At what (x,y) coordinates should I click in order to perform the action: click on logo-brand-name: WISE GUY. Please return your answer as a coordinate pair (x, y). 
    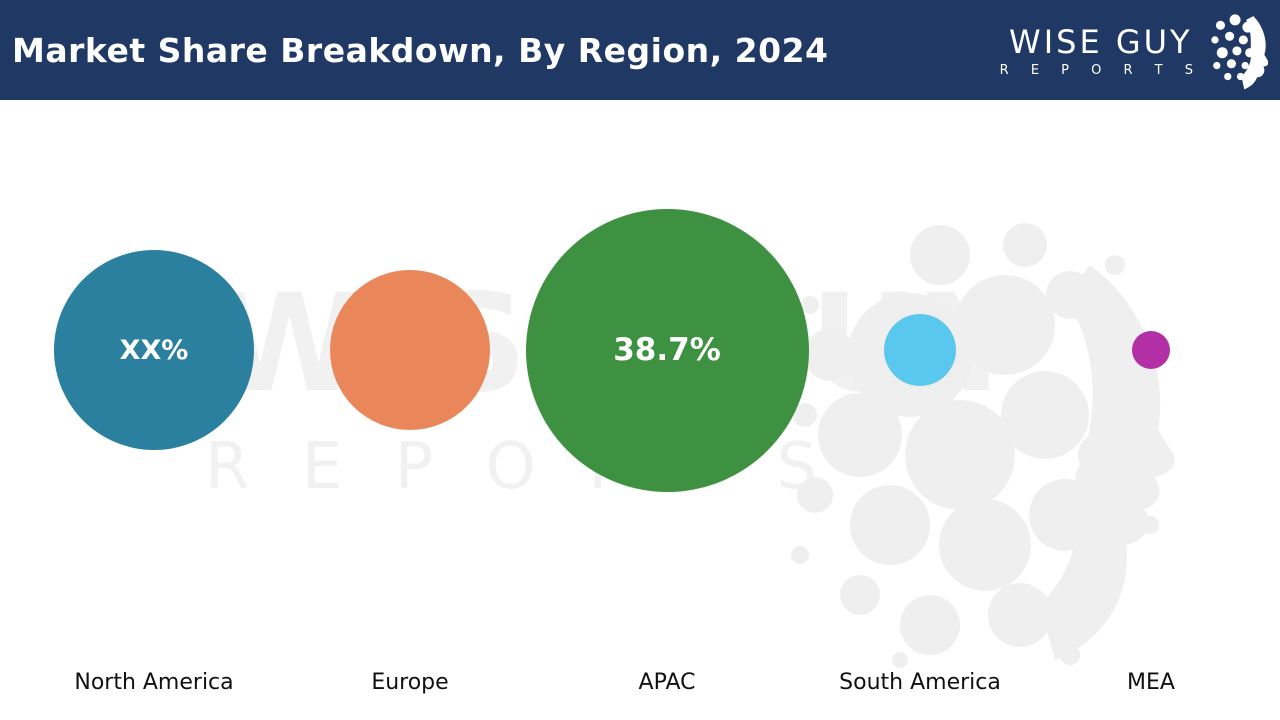
    Looking at the image, I should click on (1101, 41).